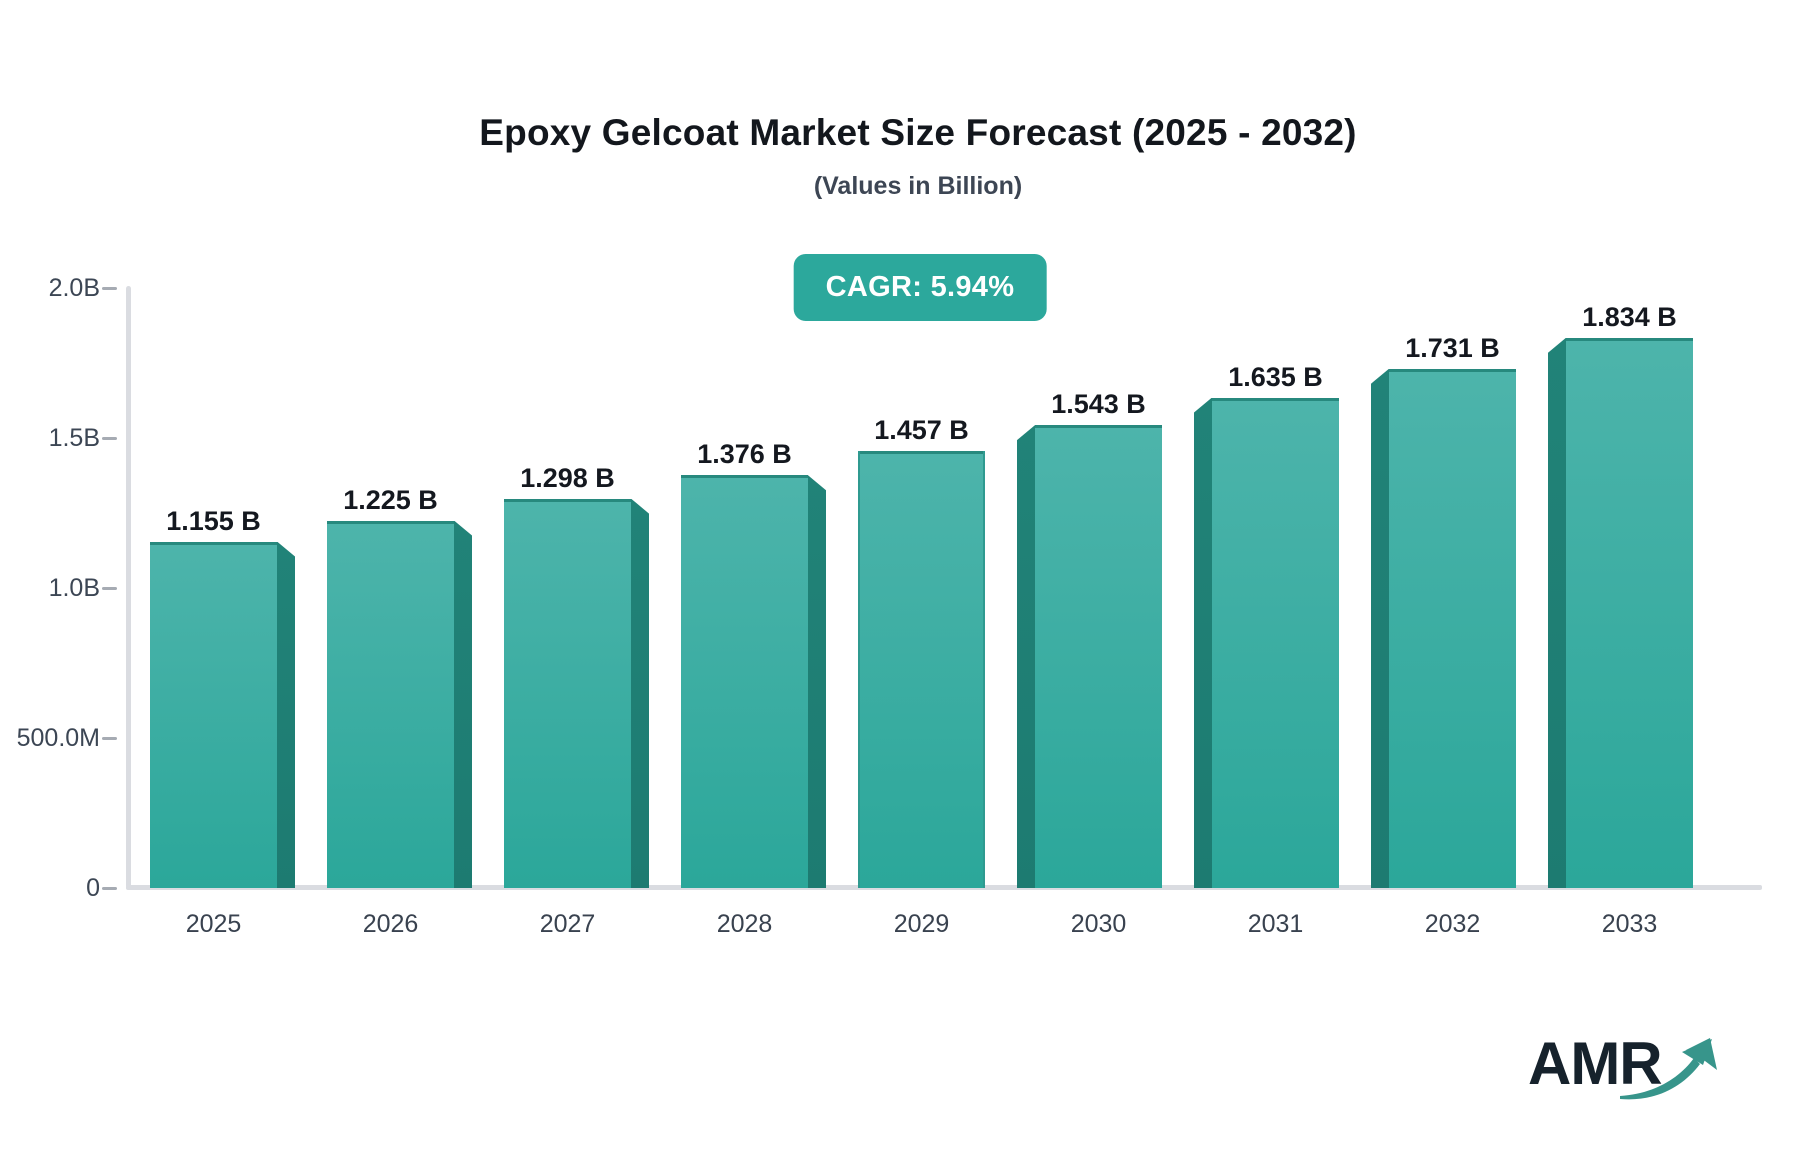  Describe the element at coordinates (74, 288) in the screenshot. I see `y-tick-label: 2.0B` at that location.